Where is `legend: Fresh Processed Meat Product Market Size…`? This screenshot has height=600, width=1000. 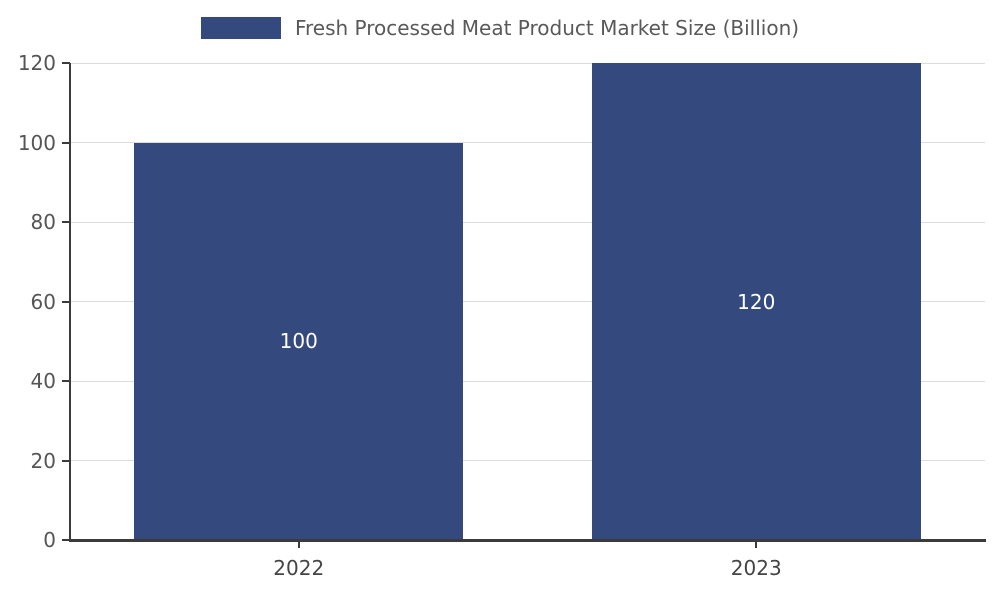 legend: Fresh Processed Meat Product Market Size… is located at coordinates (500, 28).